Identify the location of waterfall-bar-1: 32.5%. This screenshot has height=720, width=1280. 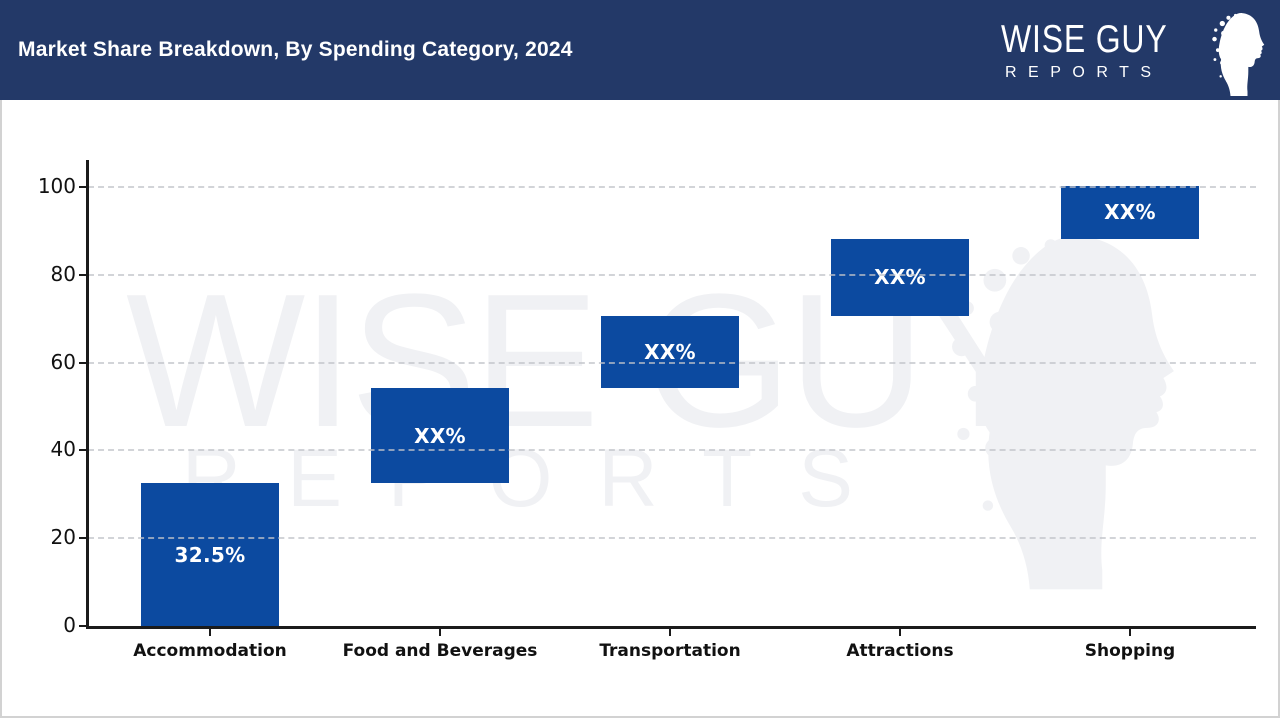
(210, 554).